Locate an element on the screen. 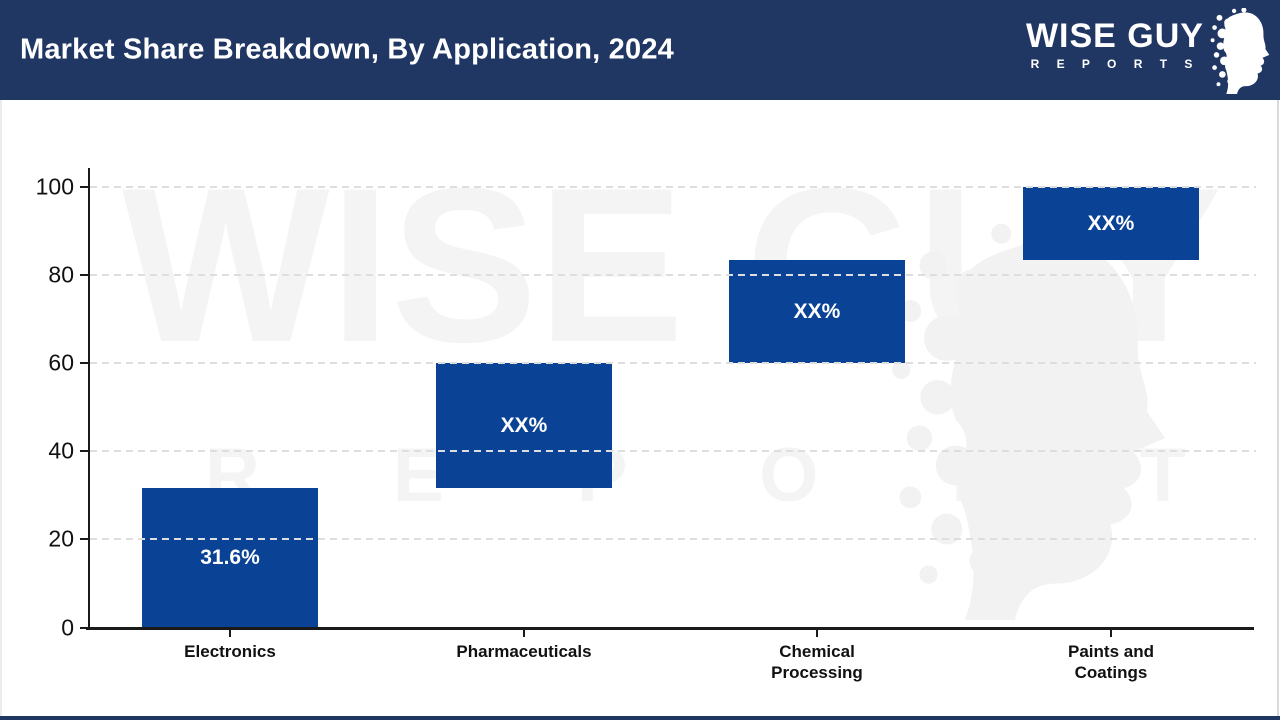  logo-wordmark: WISE GUY R E P O R T S is located at coordinates (1114, 44).